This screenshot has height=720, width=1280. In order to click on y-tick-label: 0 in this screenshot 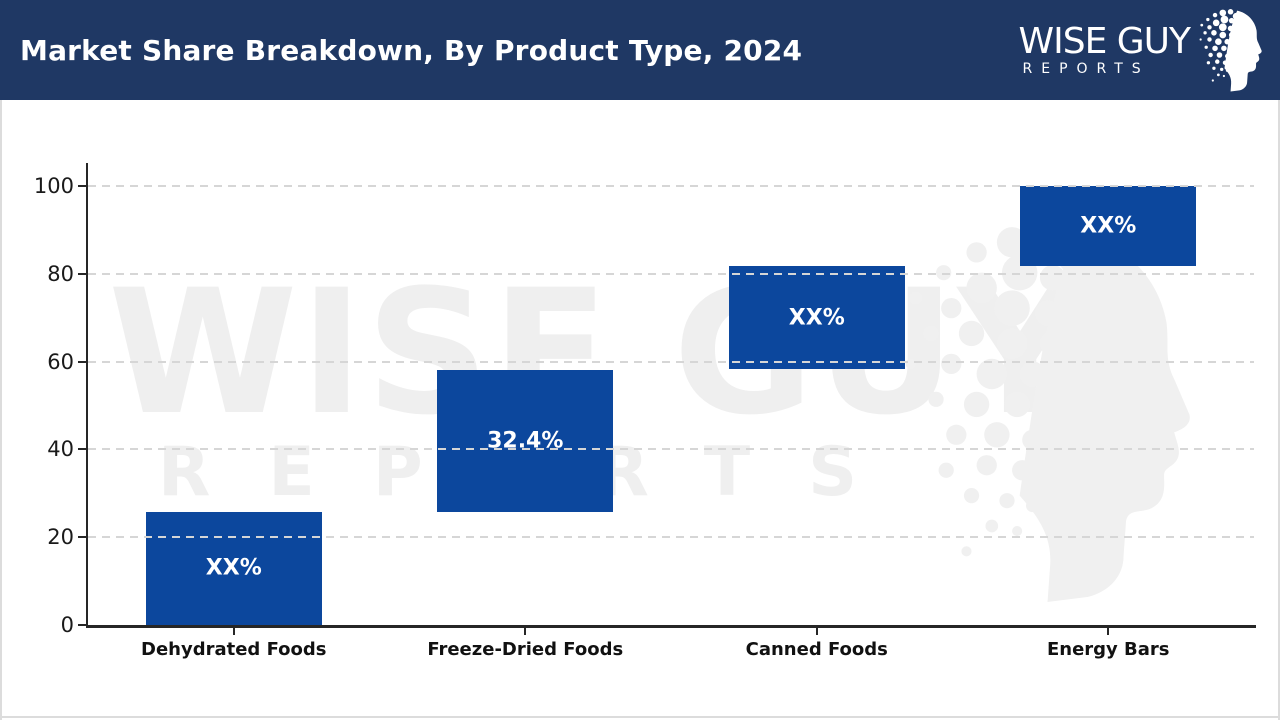, I will do `click(67, 625)`.